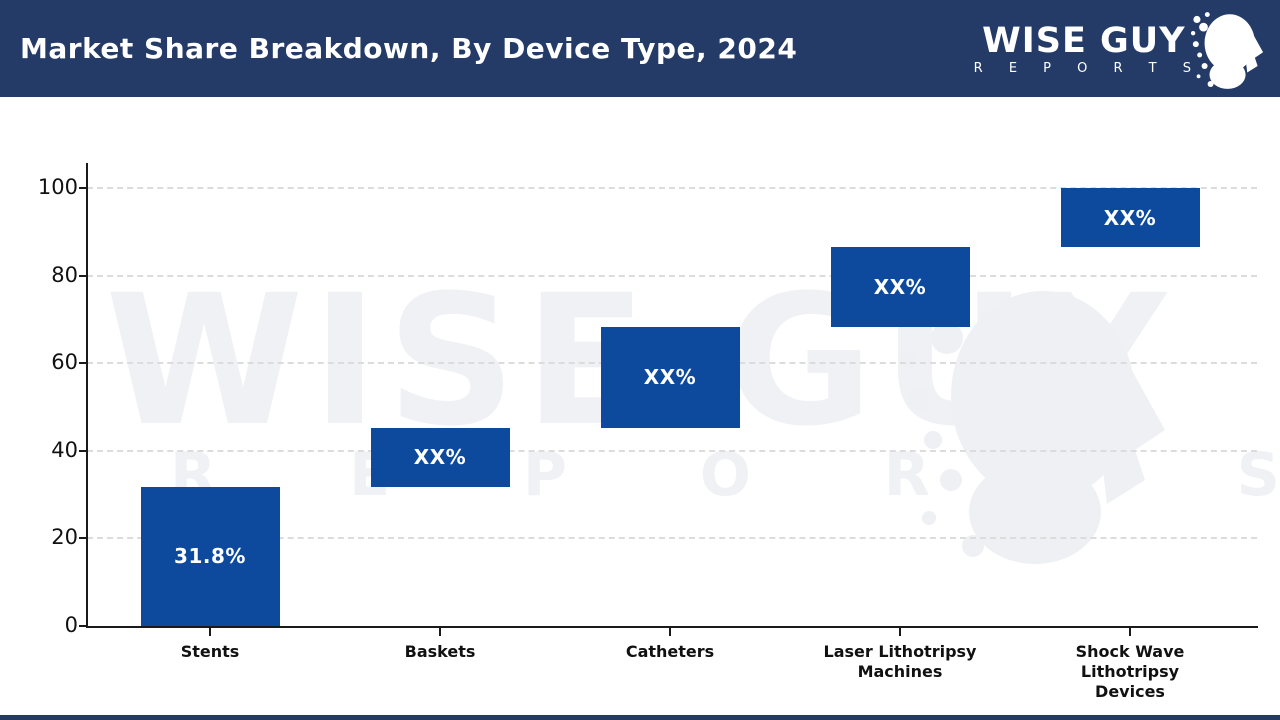  Describe the element at coordinates (440, 651) in the screenshot. I see `x-category-label: Baskets` at that location.